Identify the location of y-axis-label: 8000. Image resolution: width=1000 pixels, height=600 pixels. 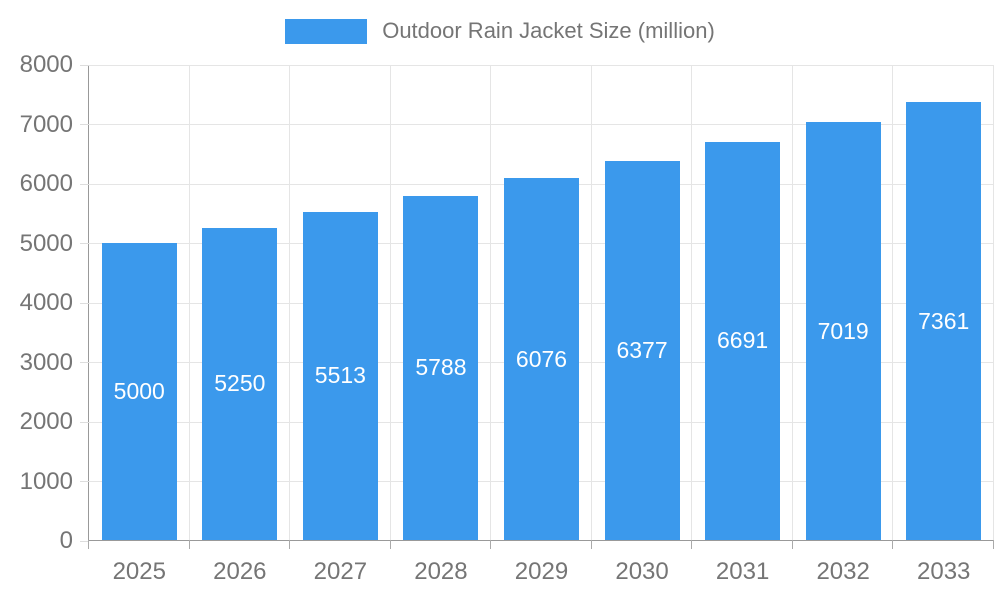
(46, 64).